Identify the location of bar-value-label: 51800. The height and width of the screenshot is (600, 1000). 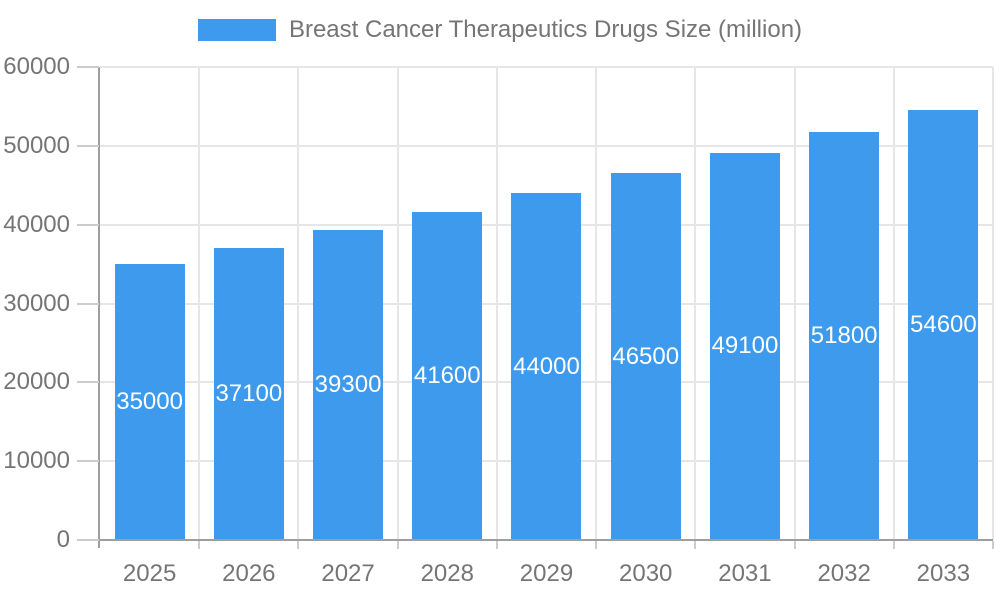
(844, 335).